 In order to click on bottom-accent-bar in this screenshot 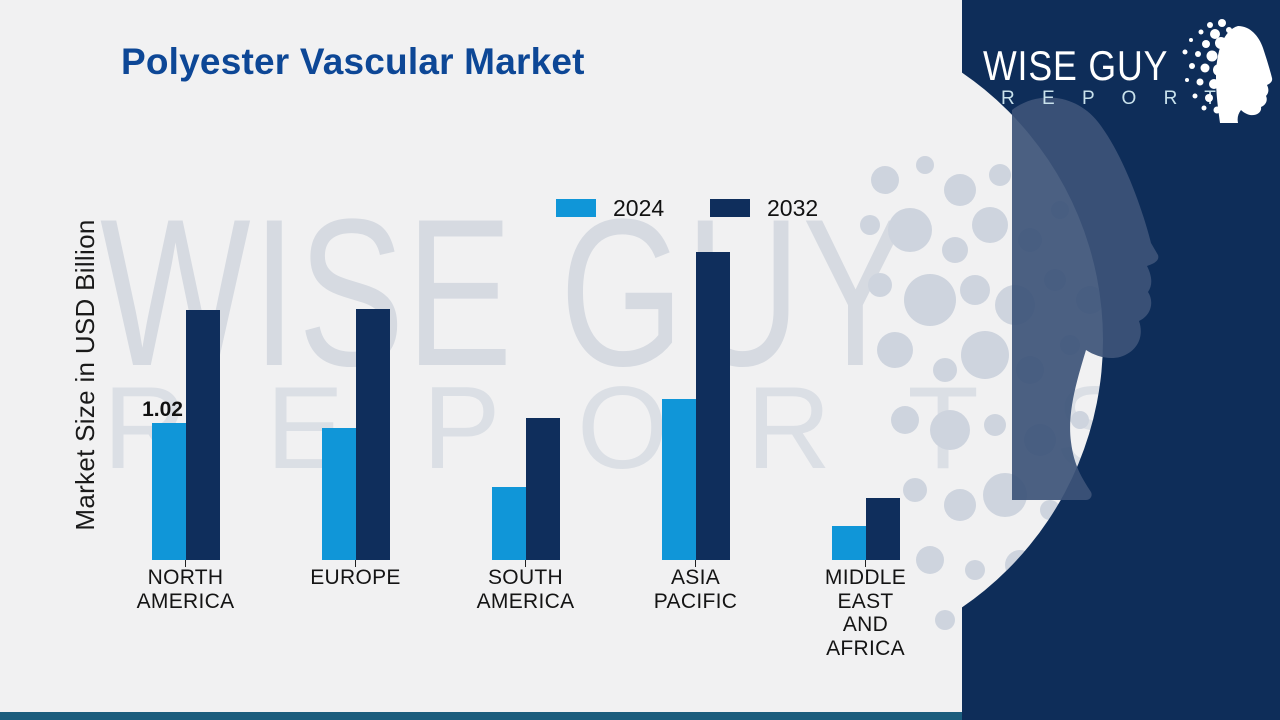, I will do `click(481, 716)`.